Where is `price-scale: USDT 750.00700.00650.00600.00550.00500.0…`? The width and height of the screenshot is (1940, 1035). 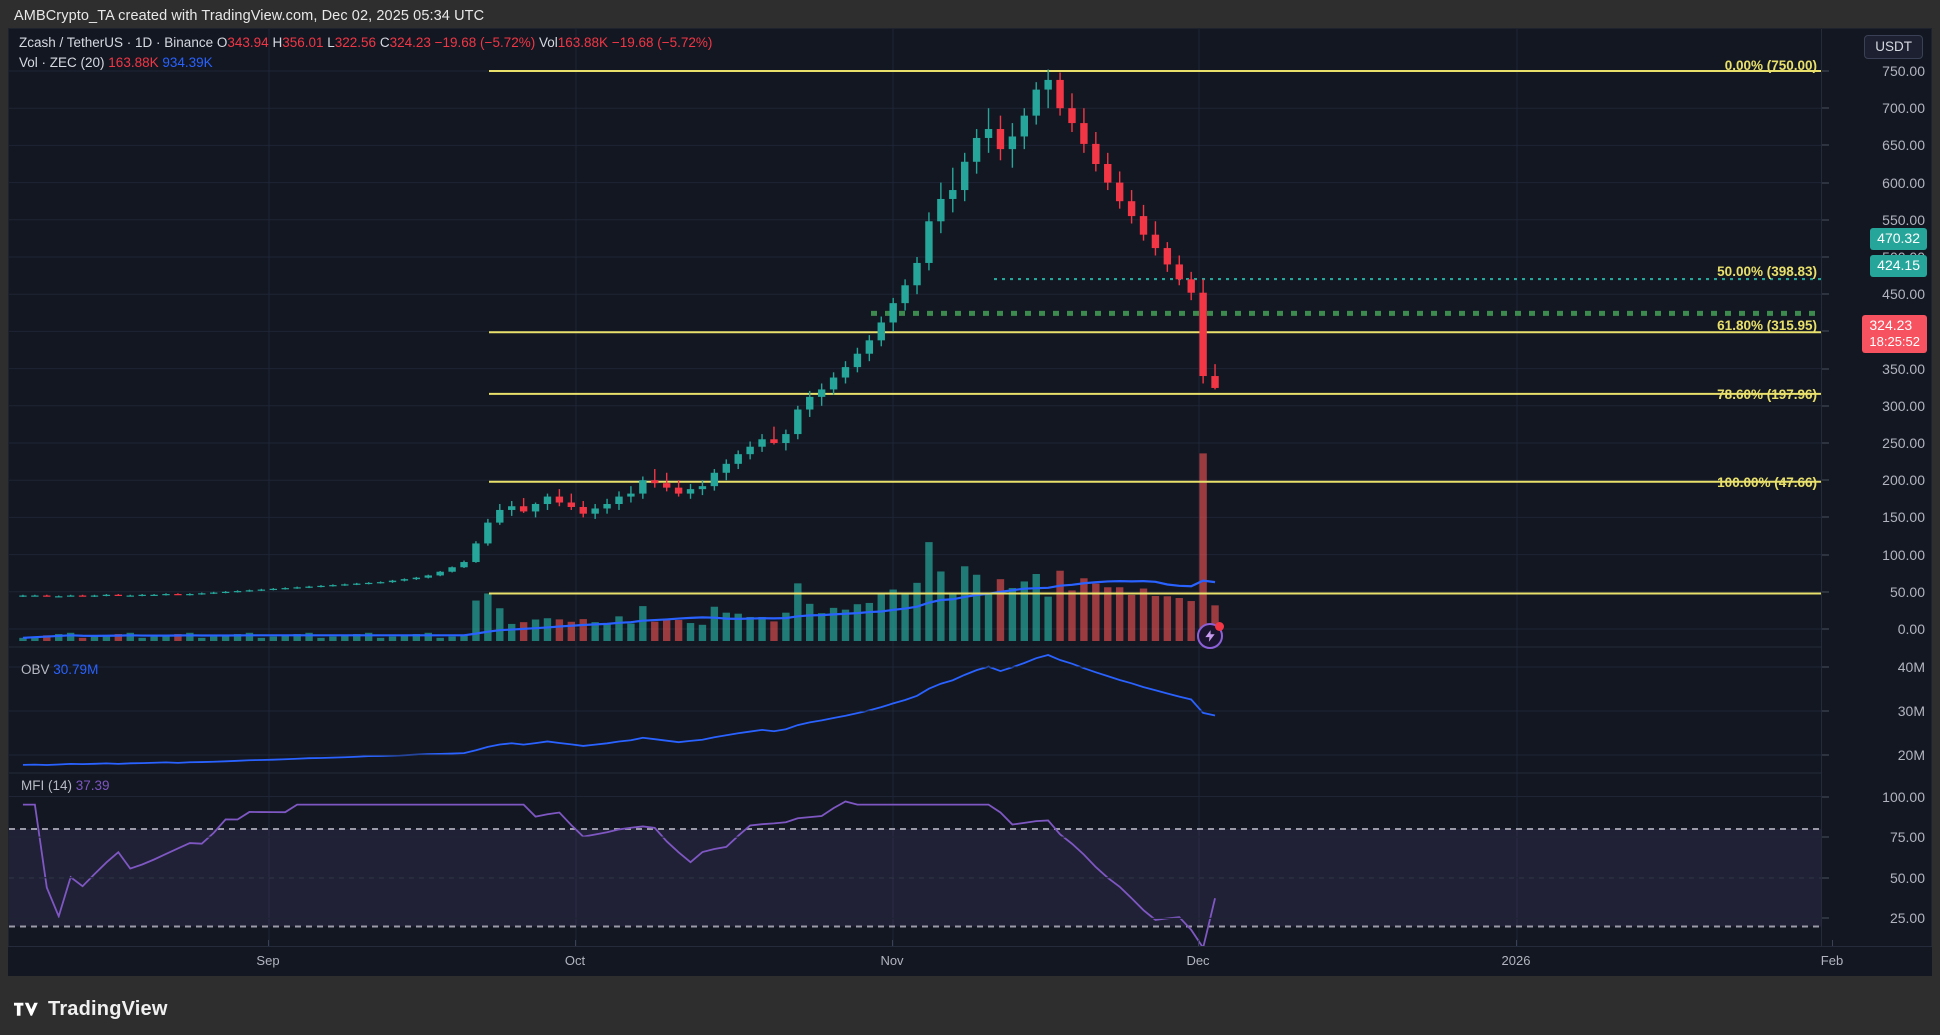 price-scale: USDT 750.00700.00650.00600.00550.00500.0… is located at coordinates (1876, 498).